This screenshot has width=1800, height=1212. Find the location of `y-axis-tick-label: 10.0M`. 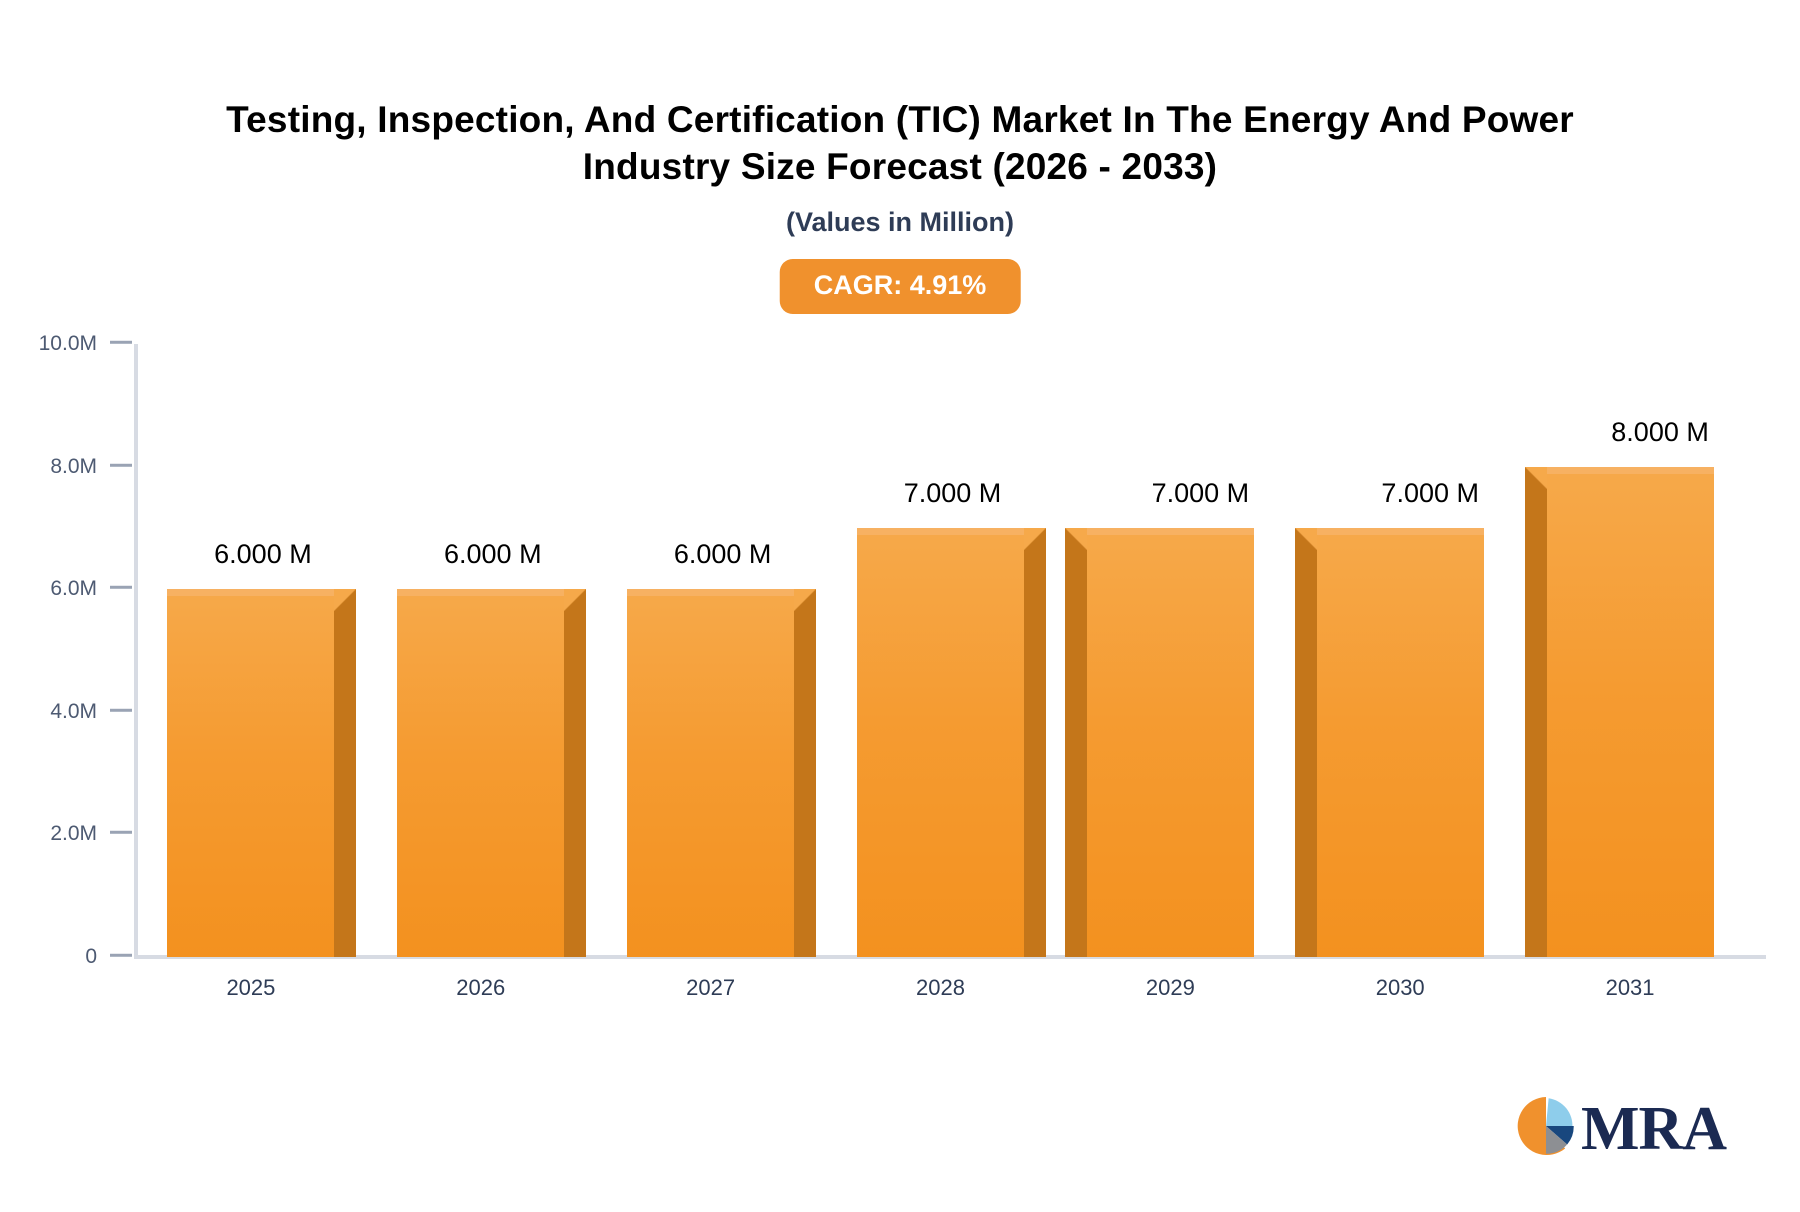

y-axis-tick-label: 10.0M is located at coordinates (67, 344).